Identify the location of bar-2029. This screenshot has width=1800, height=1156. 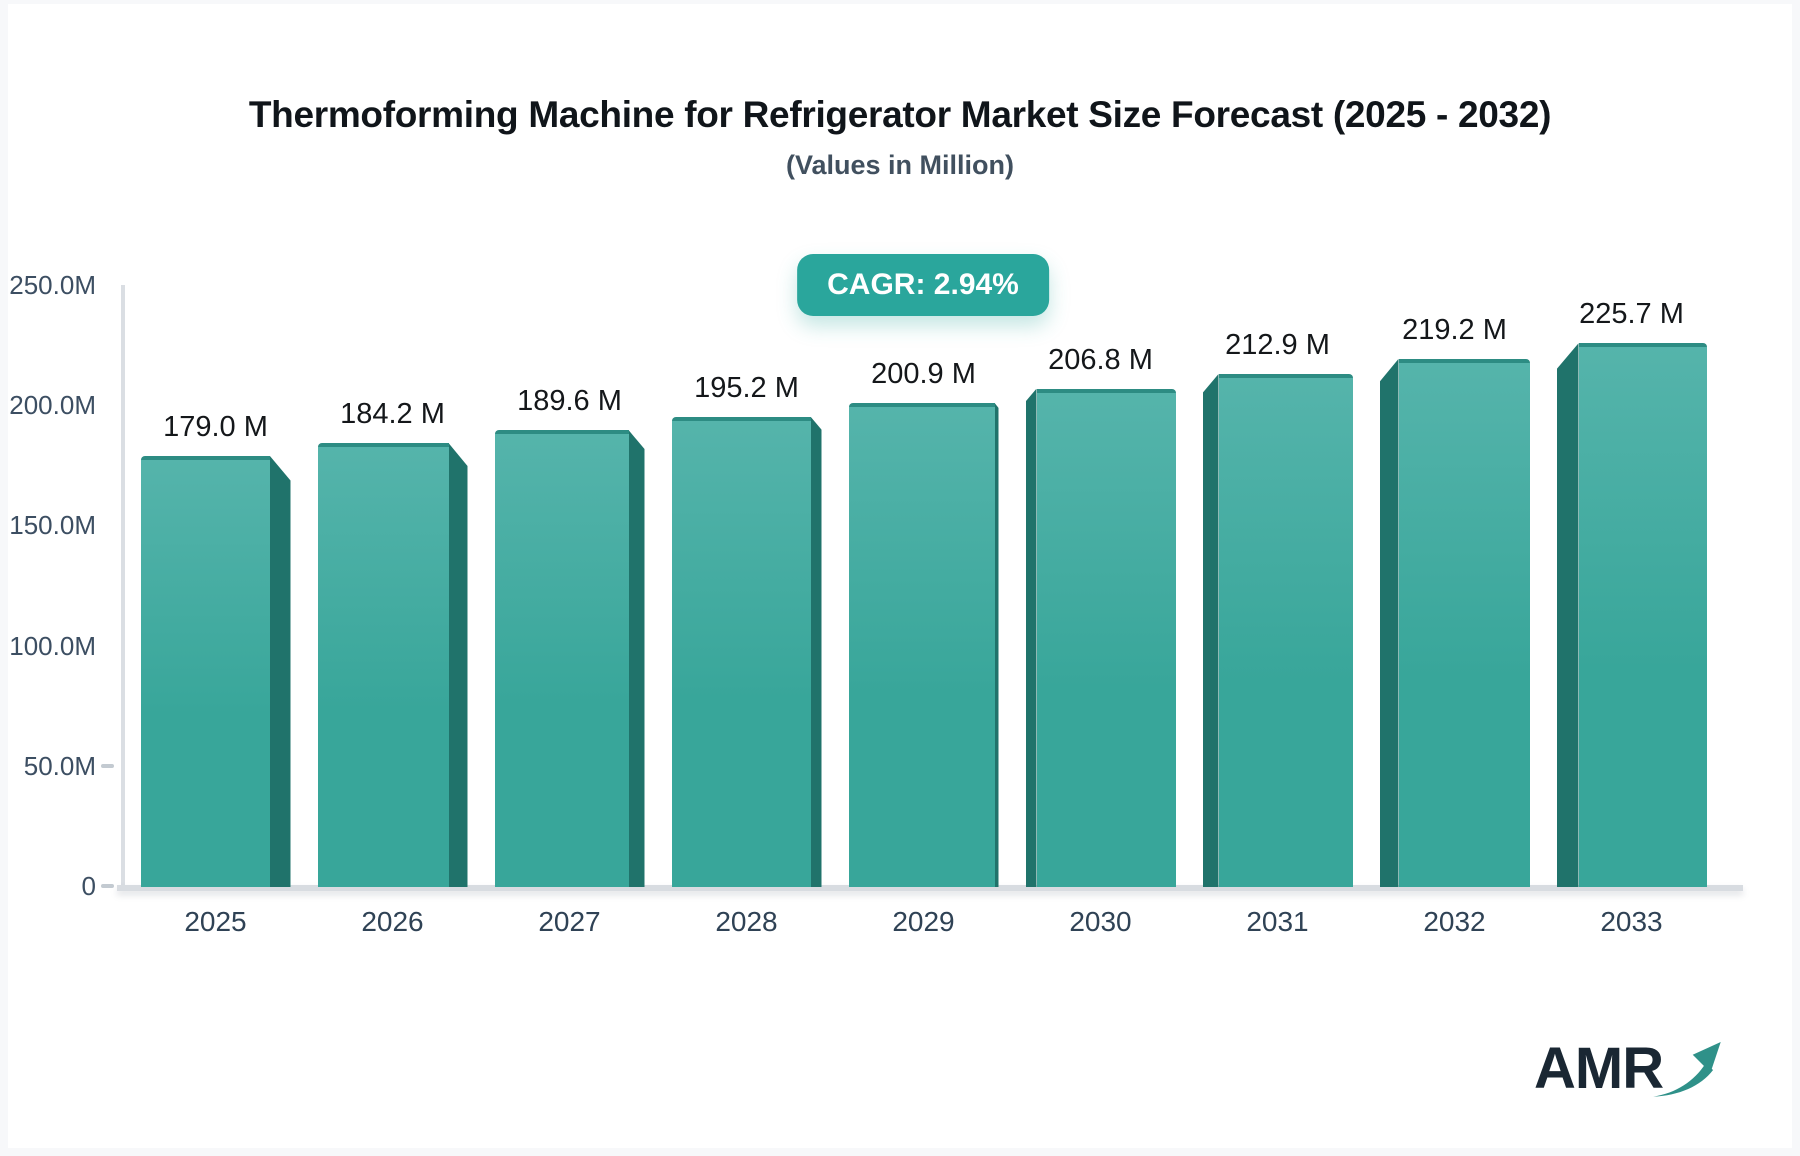
(923, 644).